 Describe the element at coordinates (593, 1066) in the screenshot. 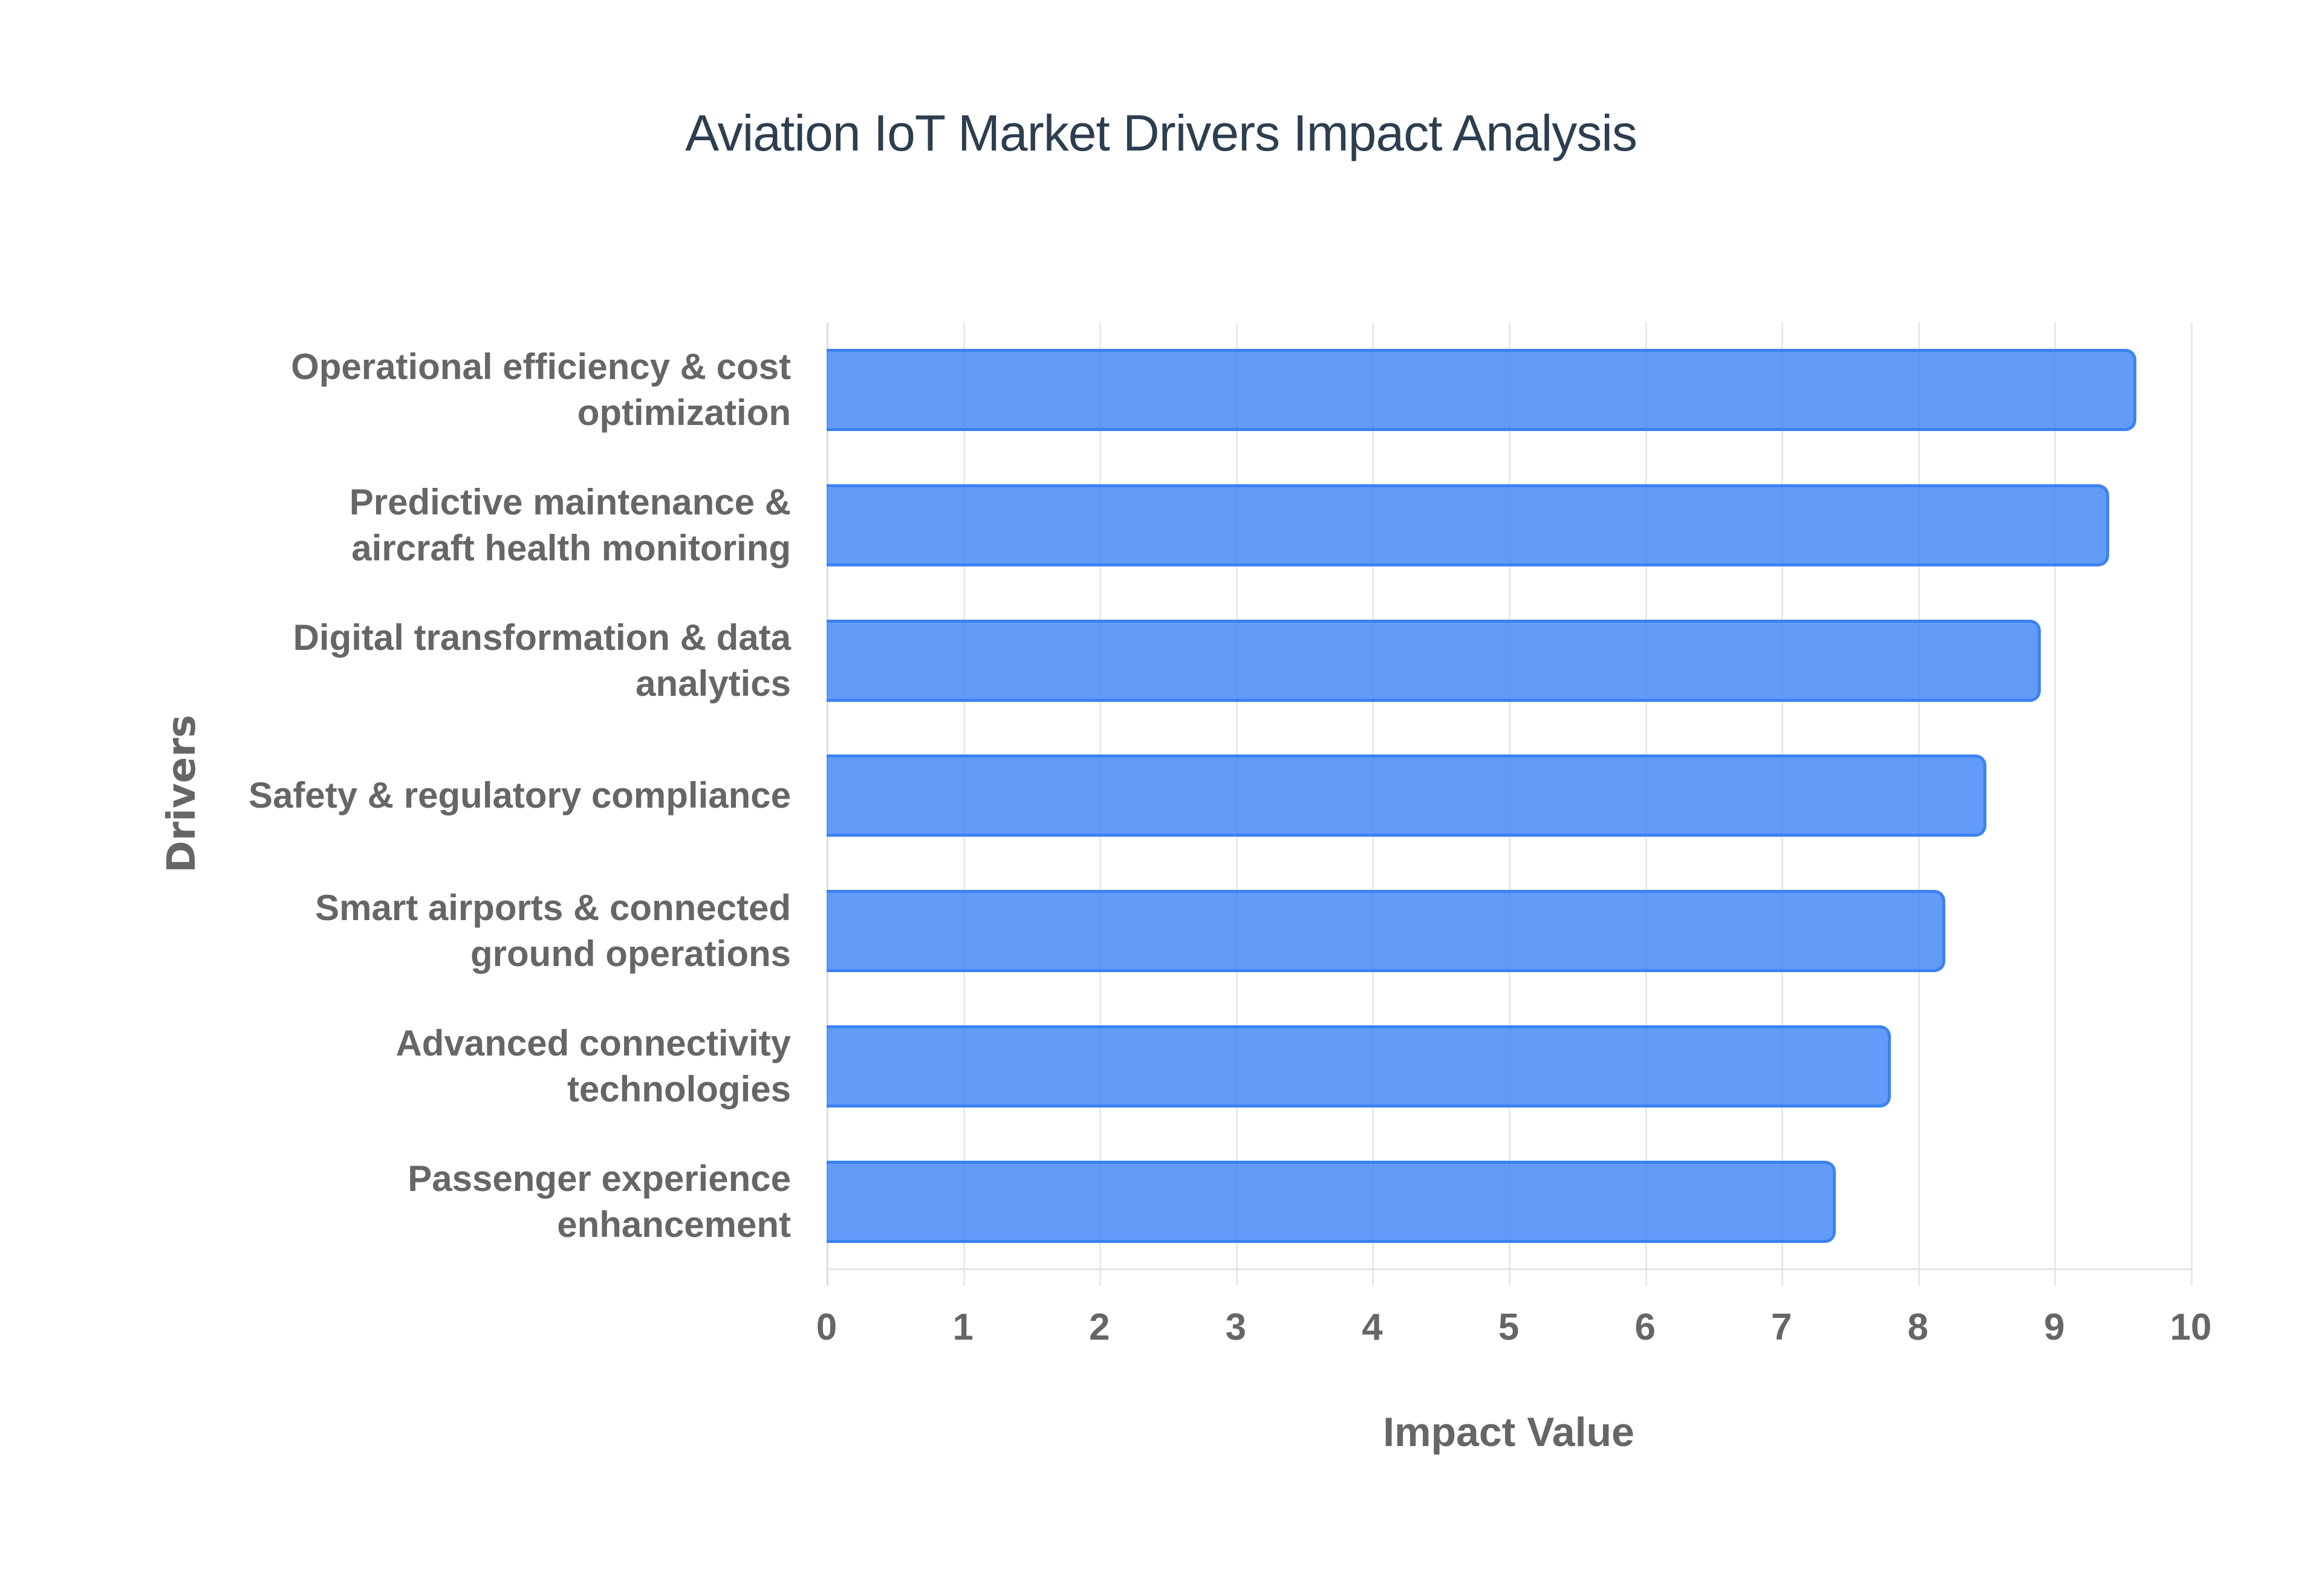

I see `y-category-label: Advanced connectivity technologies` at that location.